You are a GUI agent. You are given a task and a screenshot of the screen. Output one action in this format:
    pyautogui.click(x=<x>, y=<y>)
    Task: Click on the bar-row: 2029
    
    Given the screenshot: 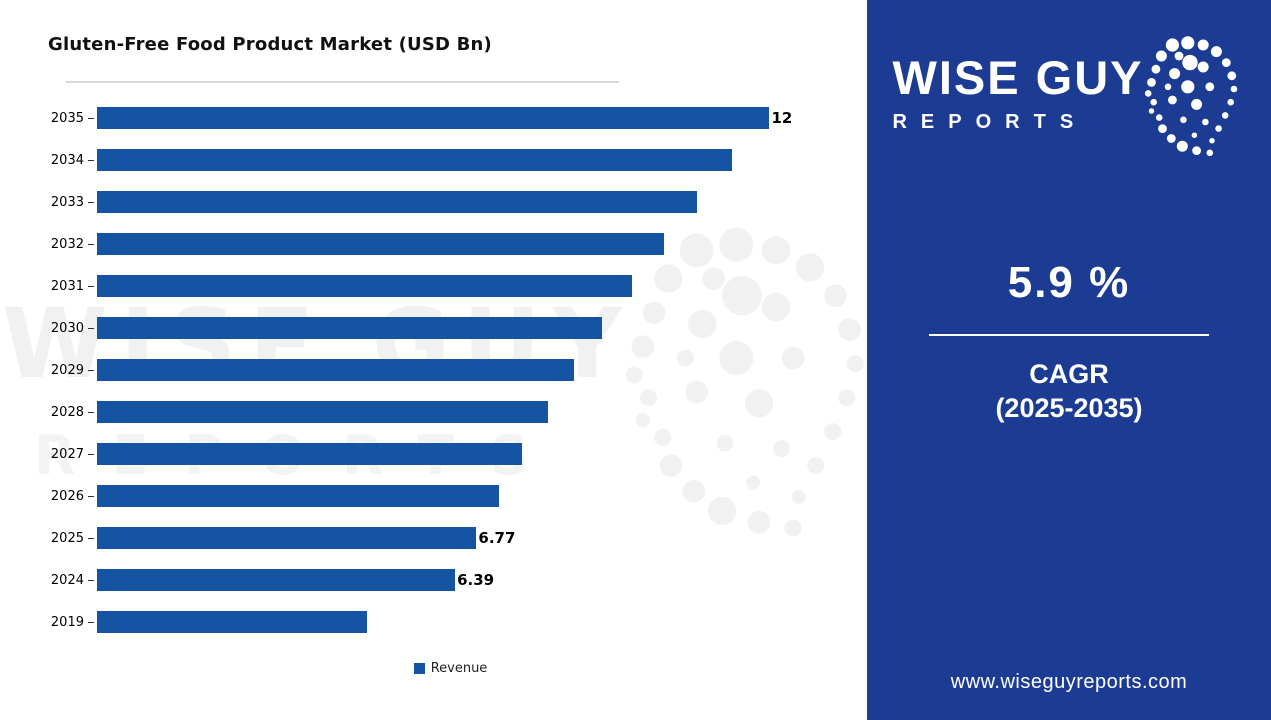 What is the action you would take?
    pyautogui.click(x=450, y=370)
    